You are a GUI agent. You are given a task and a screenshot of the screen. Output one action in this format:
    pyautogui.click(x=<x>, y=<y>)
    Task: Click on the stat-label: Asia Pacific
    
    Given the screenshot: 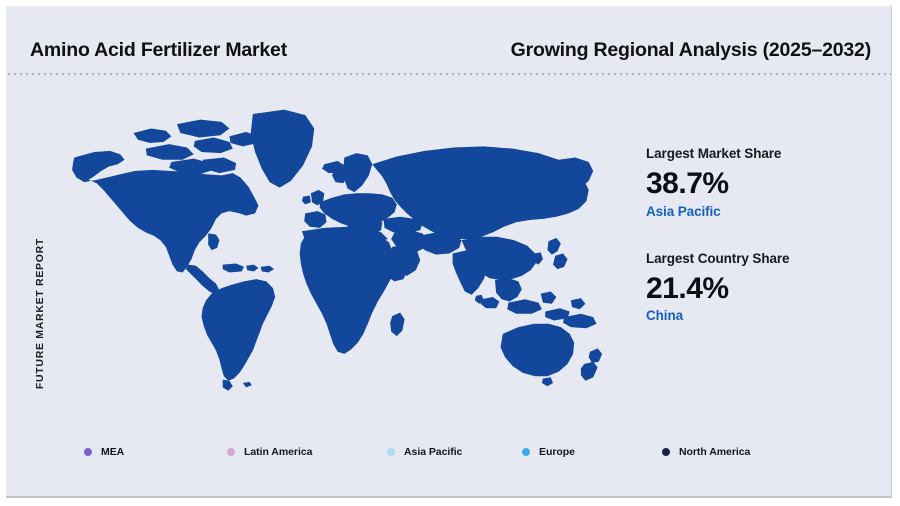 What is the action you would take?
    pyautogui.click(x=683, y=211)
    